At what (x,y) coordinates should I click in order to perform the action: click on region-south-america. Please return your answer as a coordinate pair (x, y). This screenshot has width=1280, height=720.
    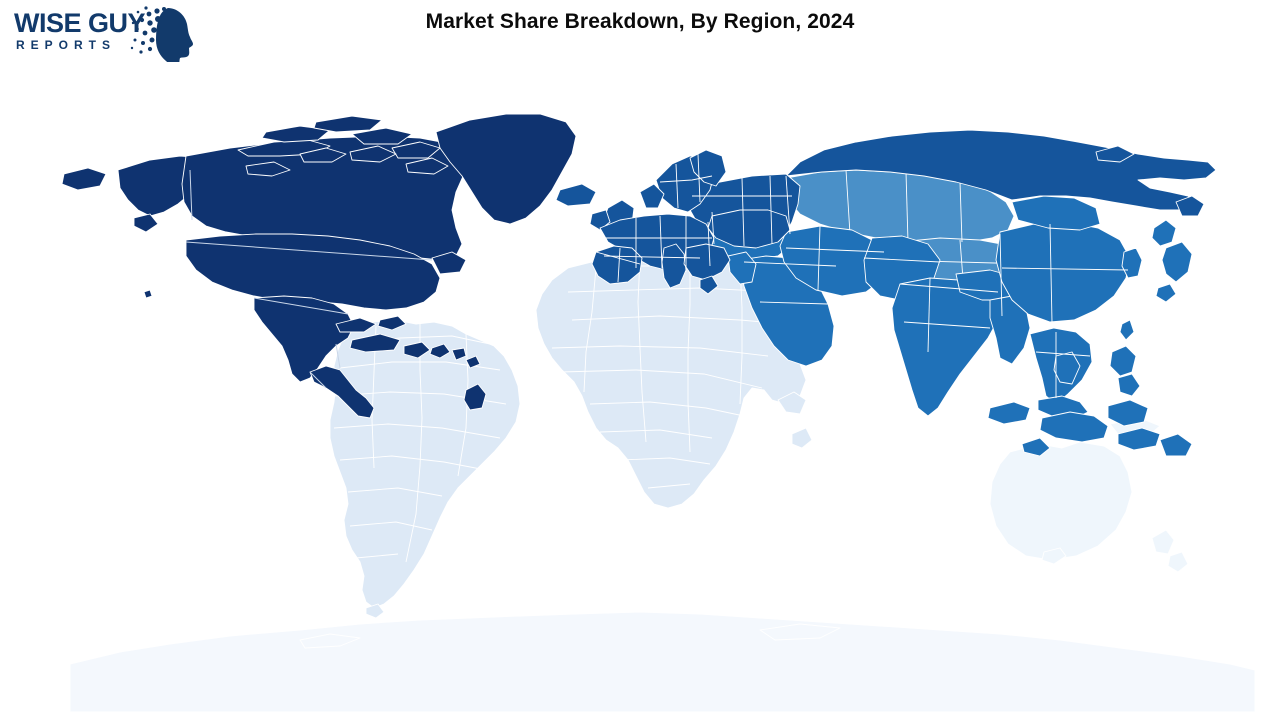
    Looking at the image, I should click on (425, 469).